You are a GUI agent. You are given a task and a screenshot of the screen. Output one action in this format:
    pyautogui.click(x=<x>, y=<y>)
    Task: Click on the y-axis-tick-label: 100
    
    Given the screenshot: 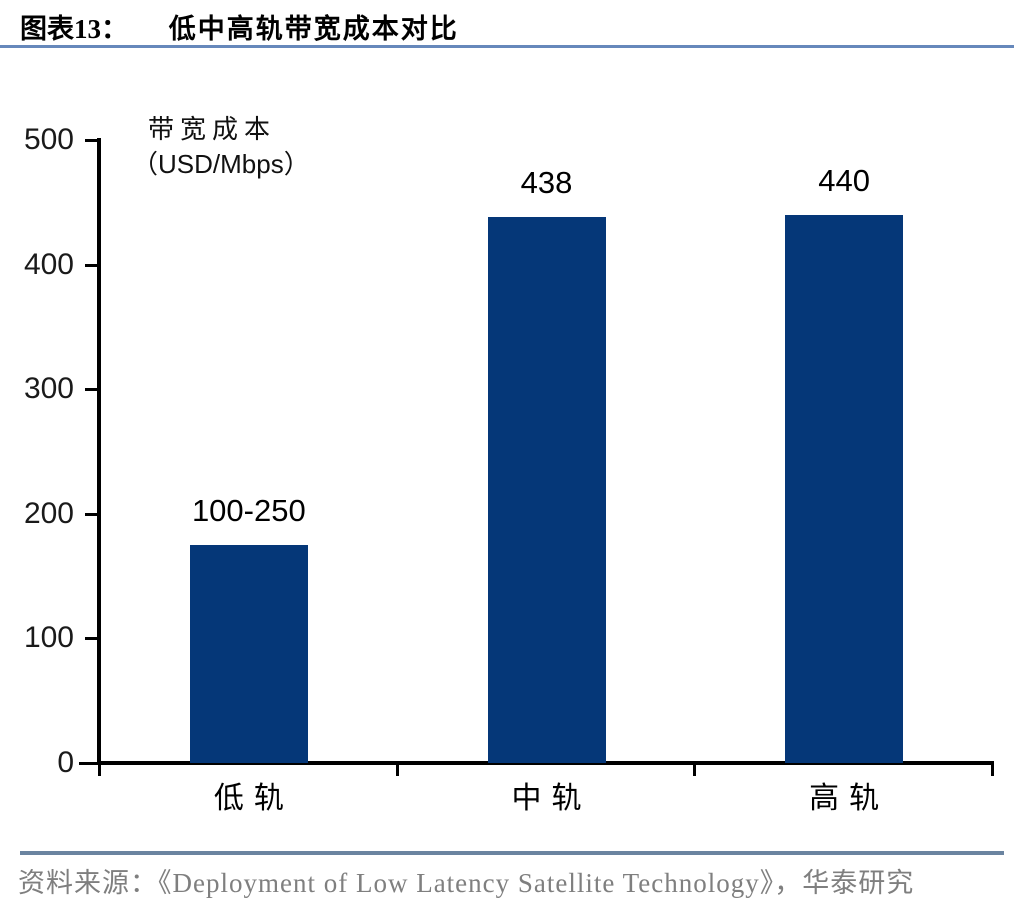 What is the action you would take?
    pyautogui.click(x=48, y=638)
    